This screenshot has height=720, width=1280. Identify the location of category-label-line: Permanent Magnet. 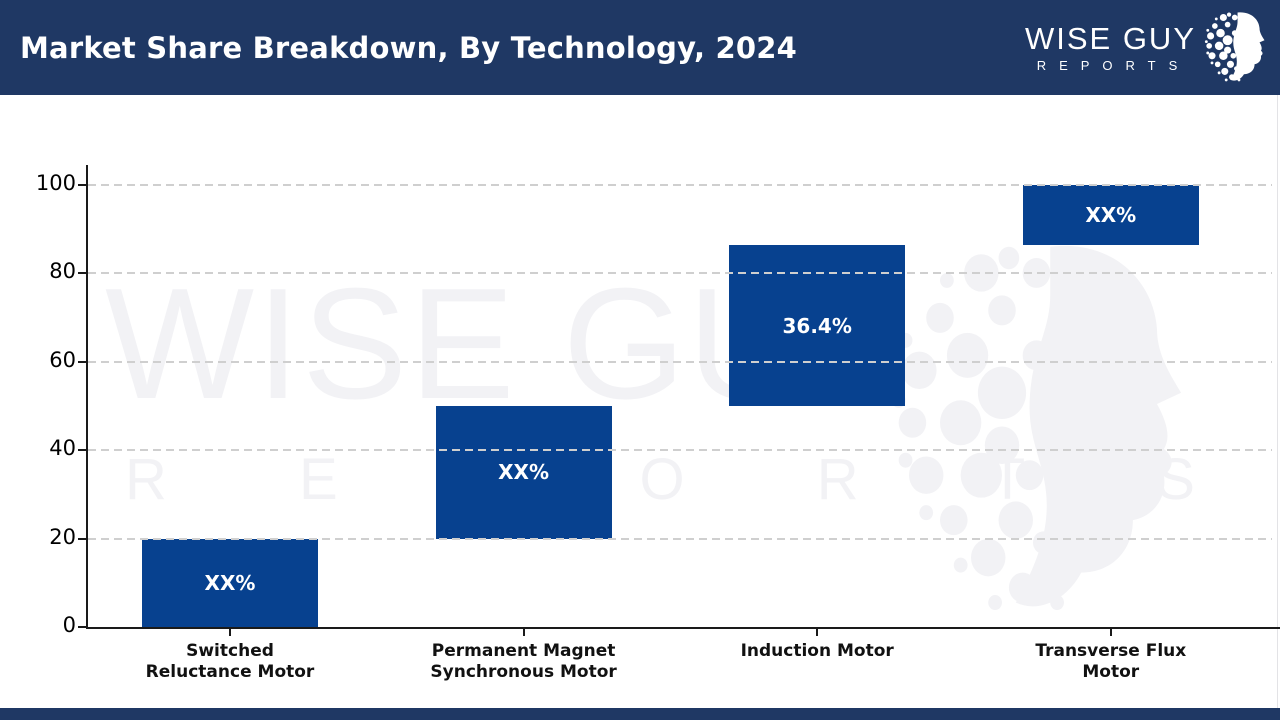
(523, 651).